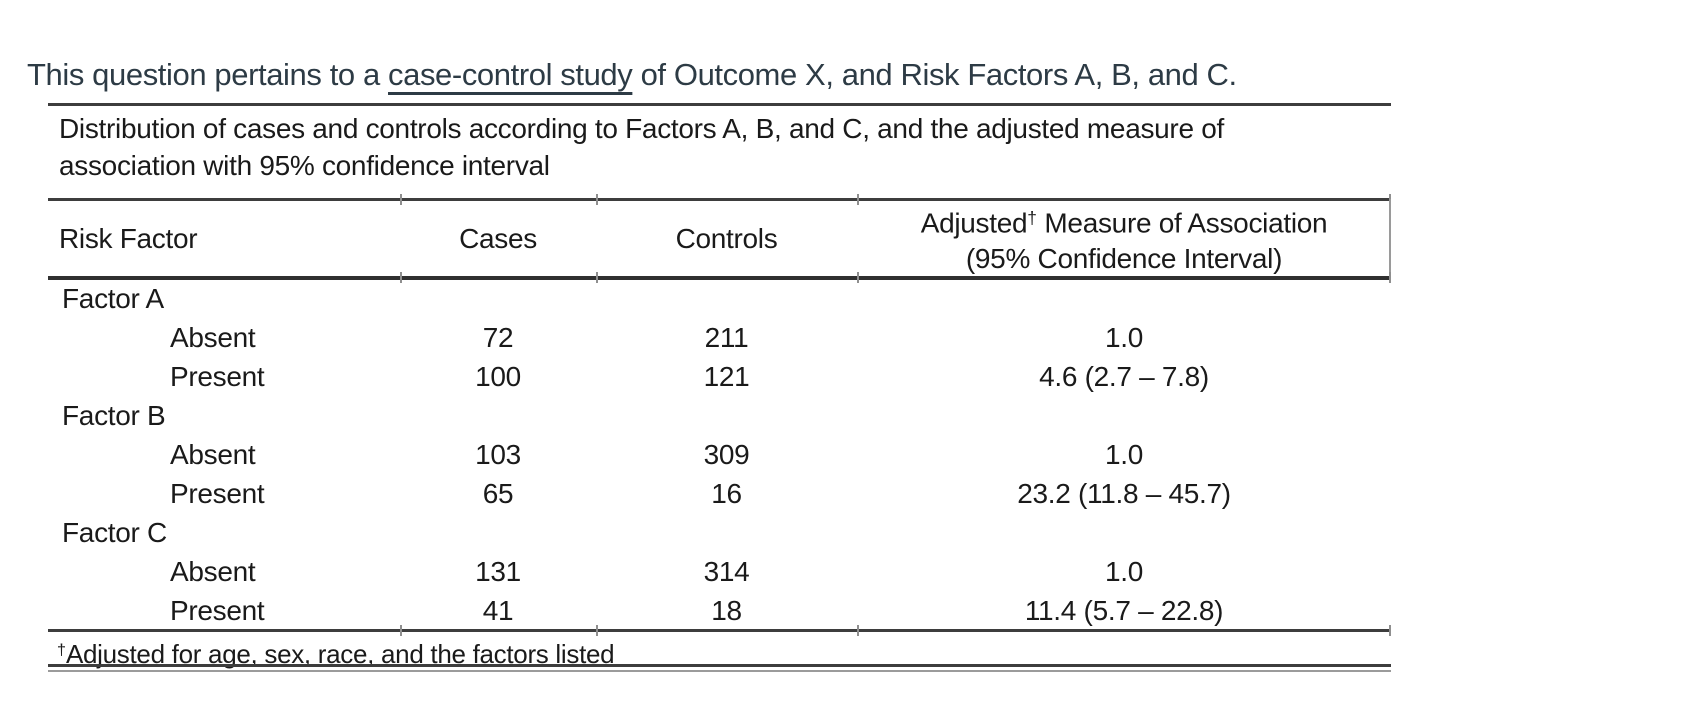 The height and width of the screenshot is (710, 1702). I want to click on footnote-divider-rule, so click(719, 630).